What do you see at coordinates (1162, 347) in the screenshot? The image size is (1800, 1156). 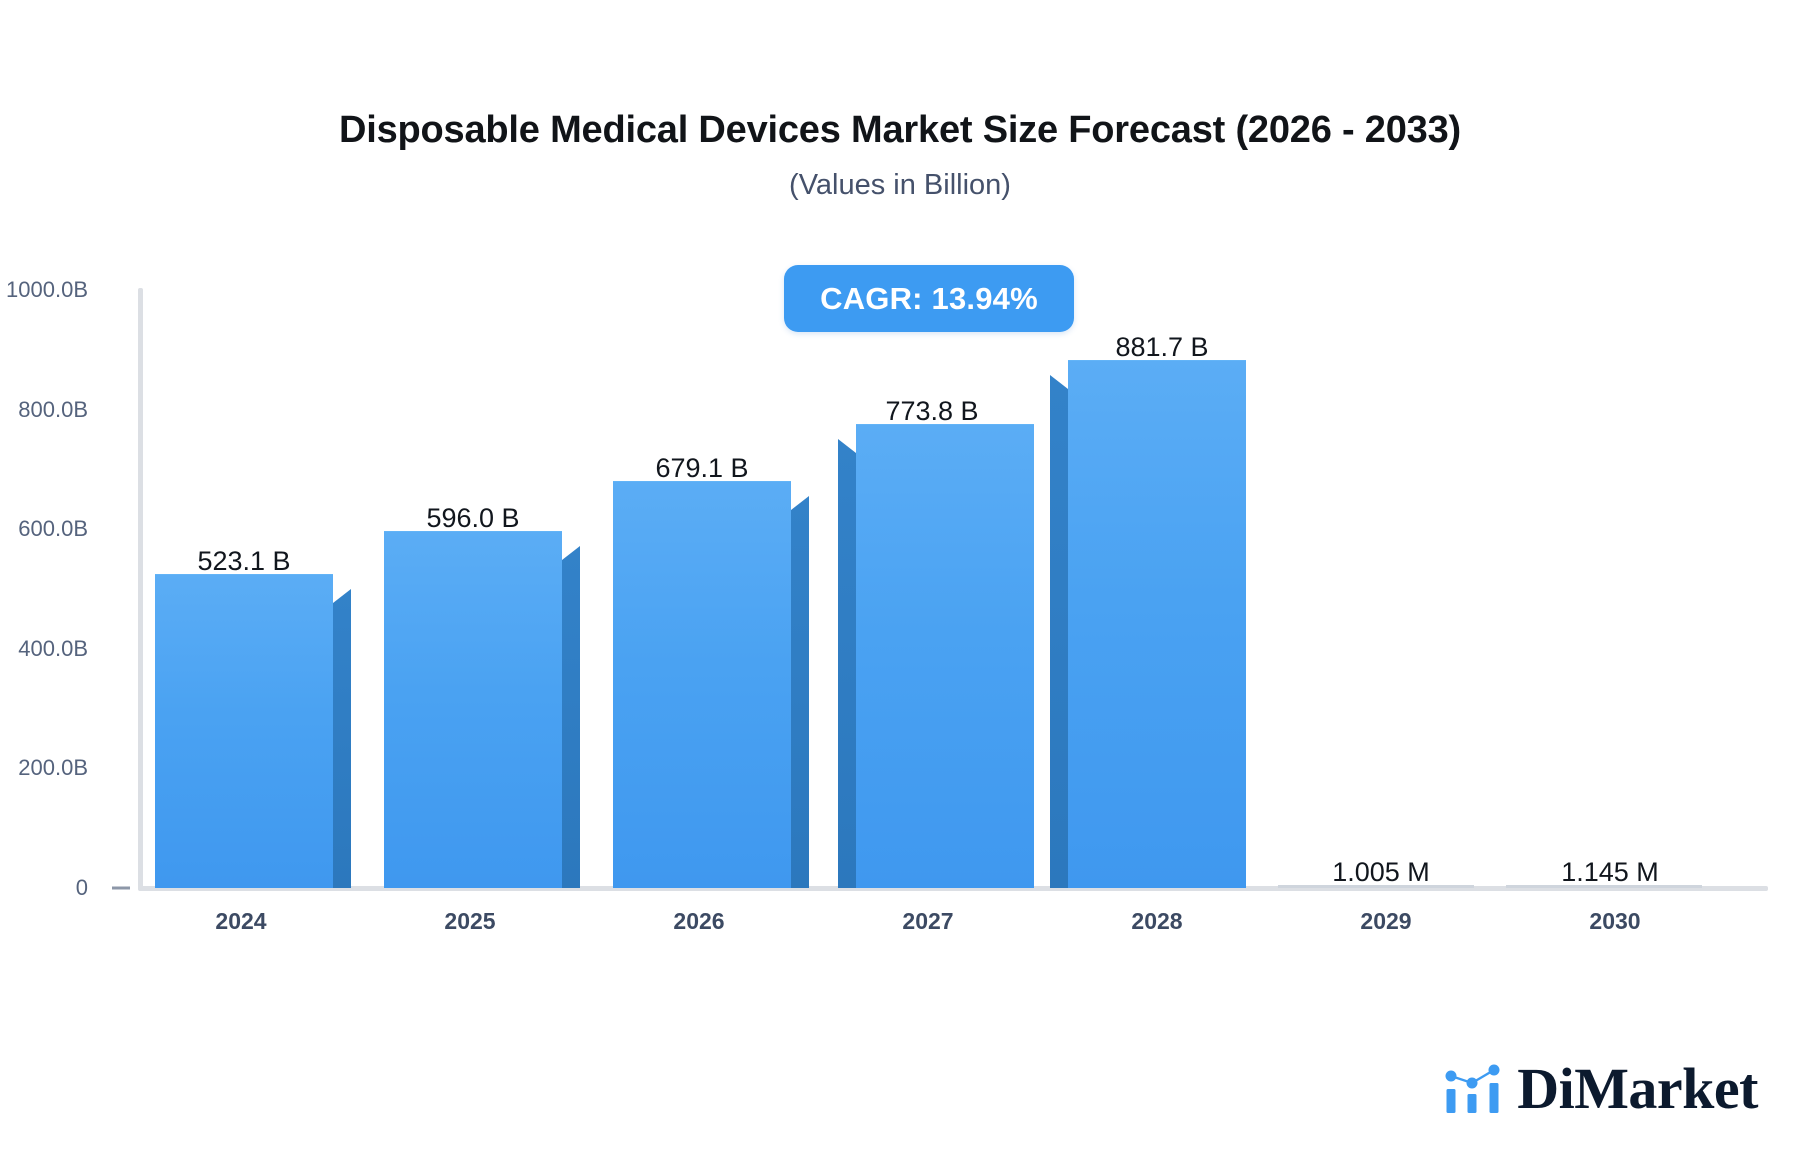 I see `bar-value-label-2028: 881.7 B` at bounding box center [1162, 347].